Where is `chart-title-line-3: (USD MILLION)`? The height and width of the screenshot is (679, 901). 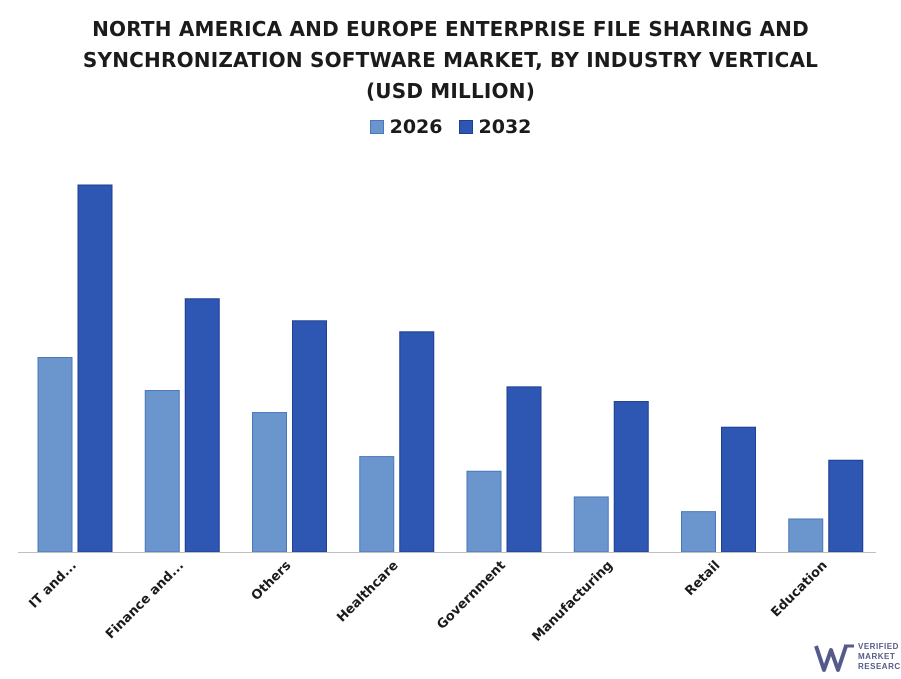
chart-title-line-3: (USD MILLION) is located at coordinates (450, 91).